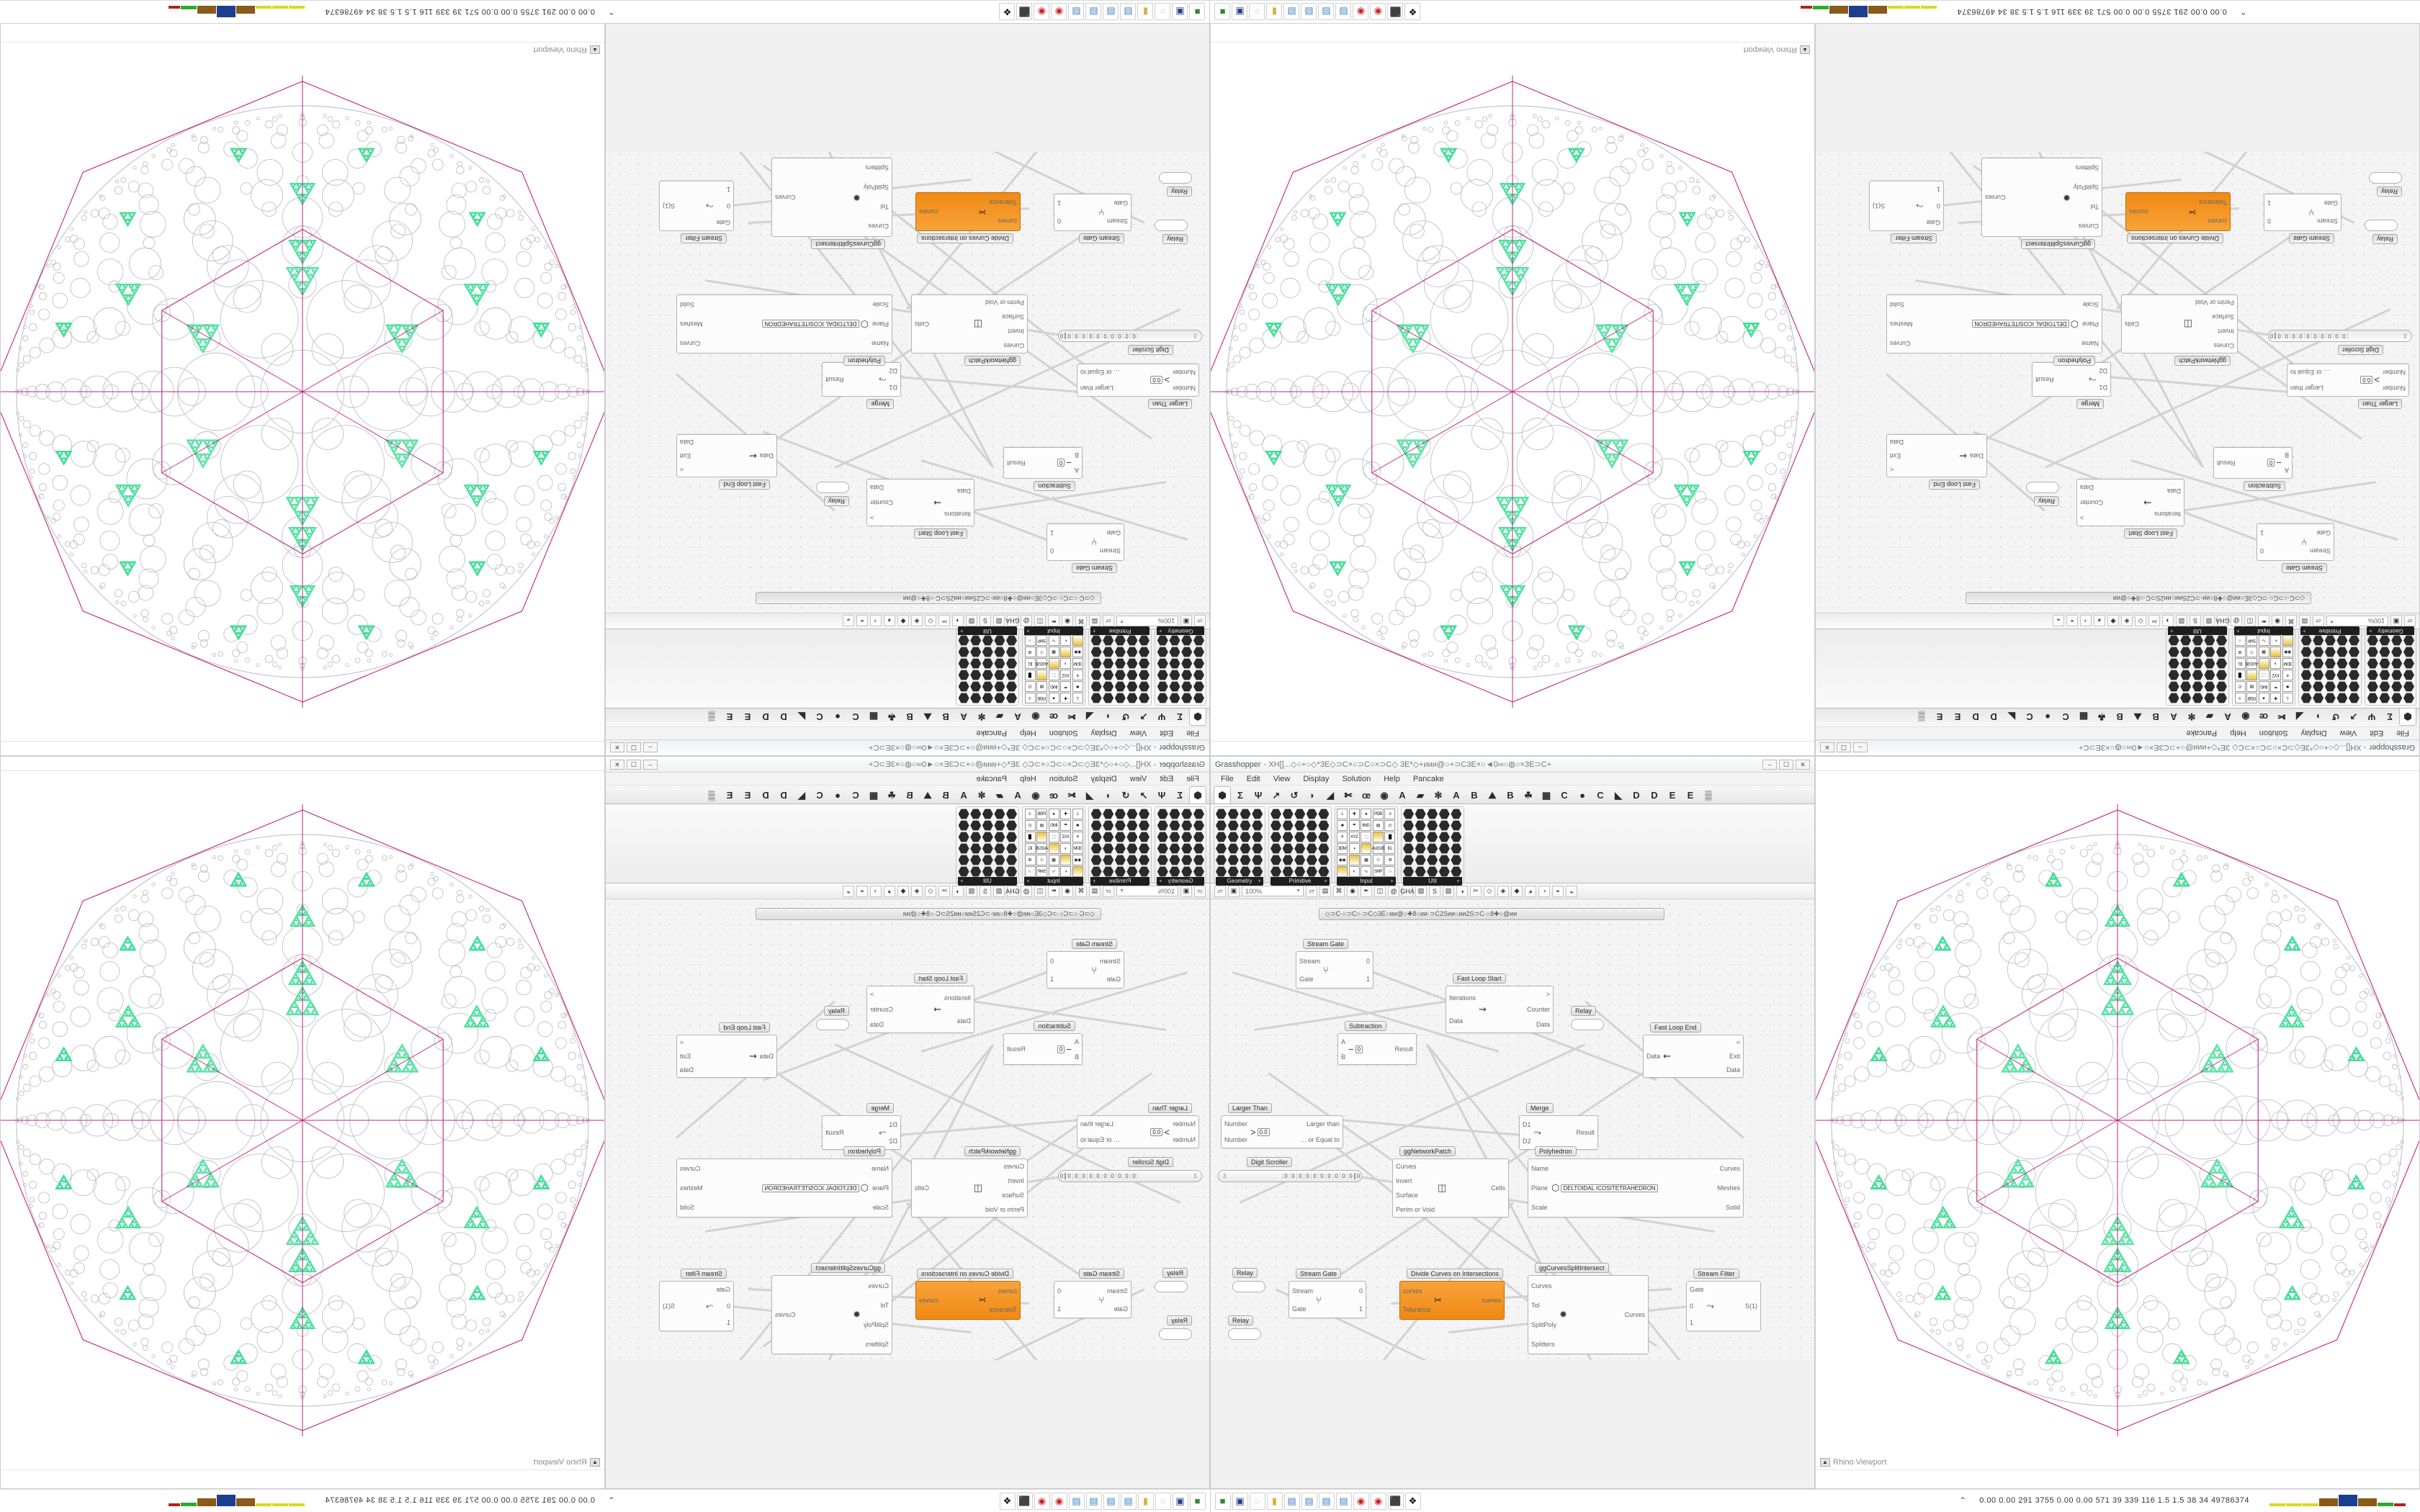  What do you see at coordinates (1734, 1056) in the screenshot?
I see `output-port: Exit` at bounding box center [1734, 1056].